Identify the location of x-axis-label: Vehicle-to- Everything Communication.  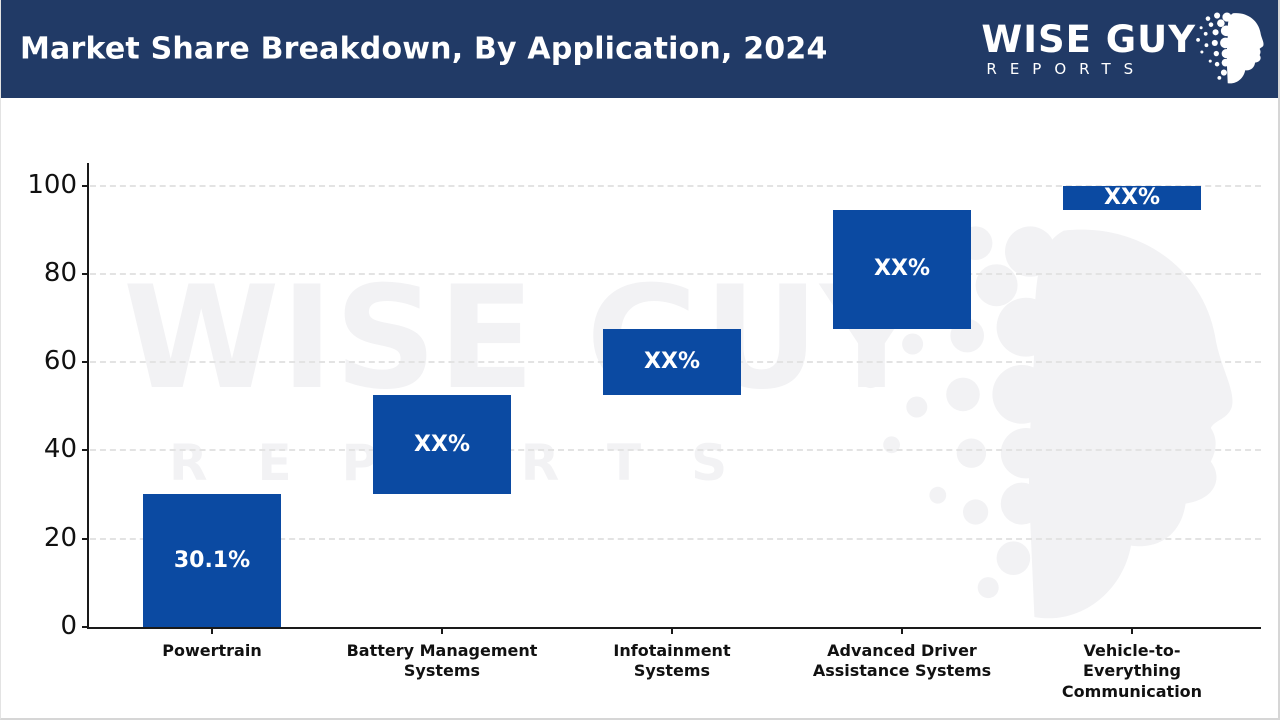
(1132, 671).